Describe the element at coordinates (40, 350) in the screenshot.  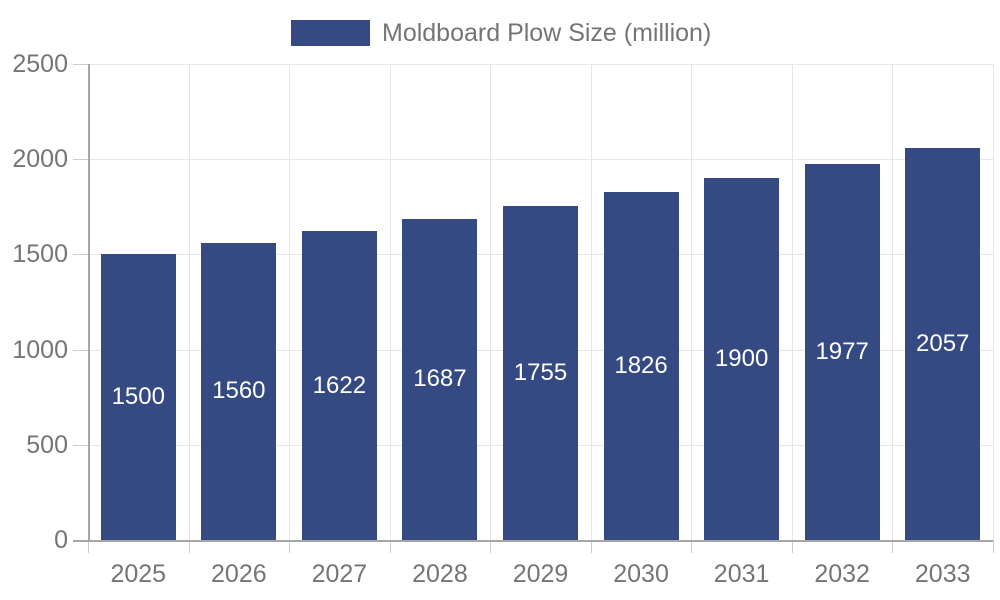
I see `y-tick-label: 1000` at that location.